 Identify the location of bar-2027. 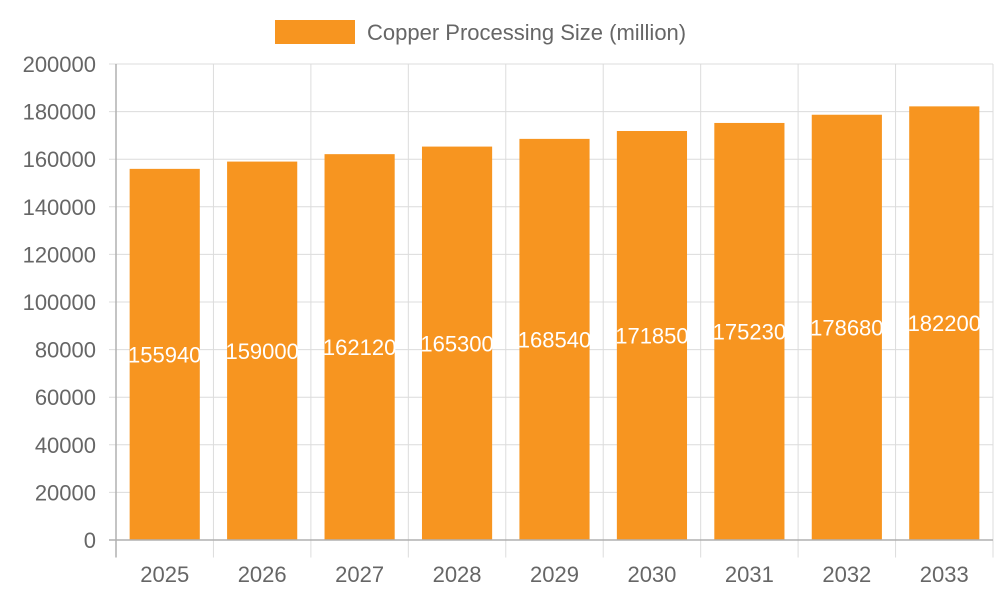
(359, 347).